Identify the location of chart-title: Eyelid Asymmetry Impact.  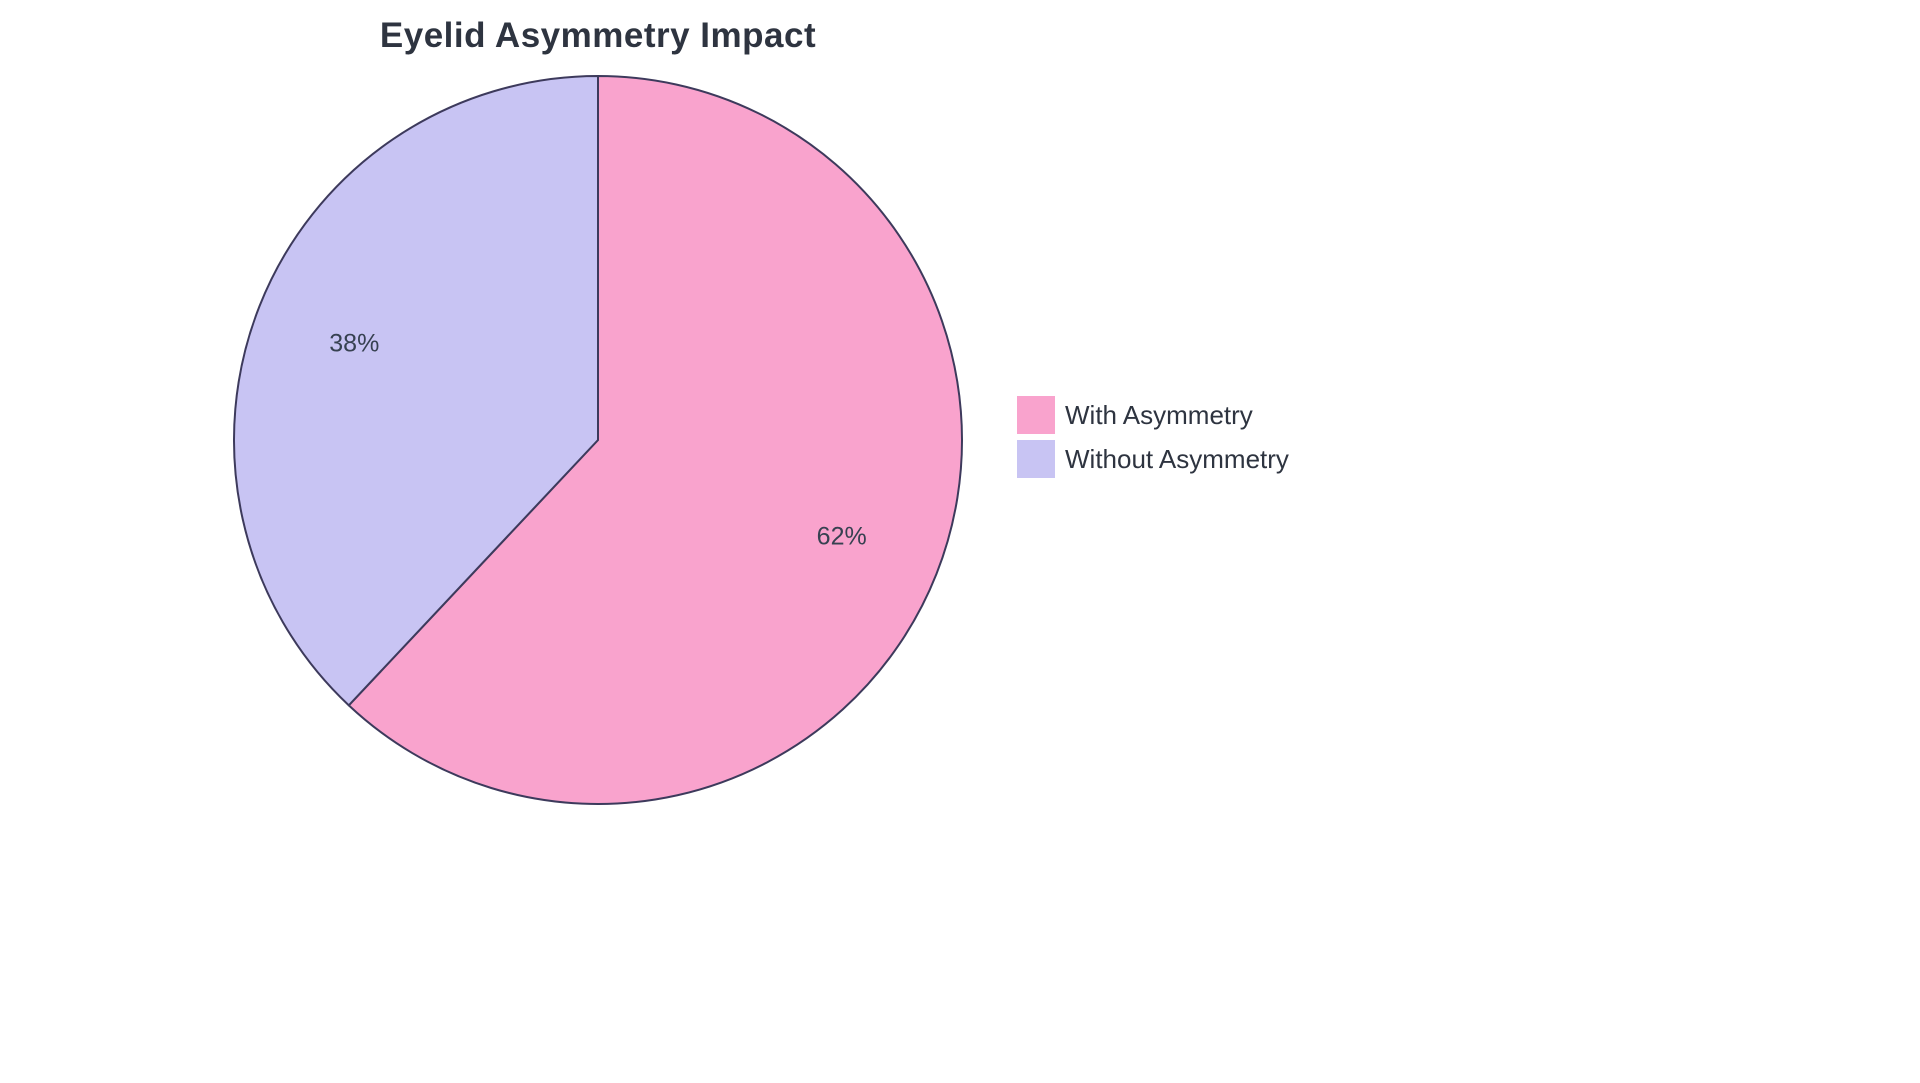
(598, 35).